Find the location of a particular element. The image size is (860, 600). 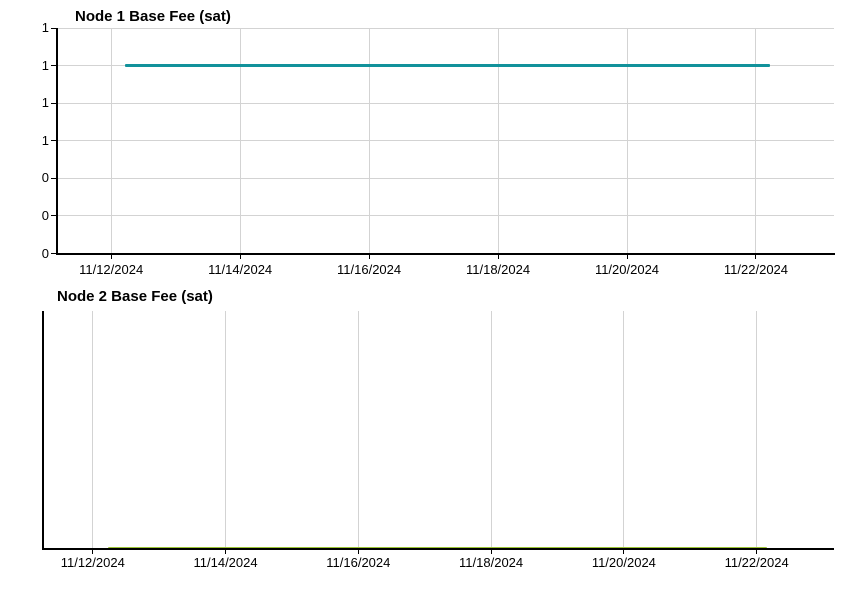

node2-chart-title: Node 2 Base Fee (sat) is located at coordinates (135, 296).